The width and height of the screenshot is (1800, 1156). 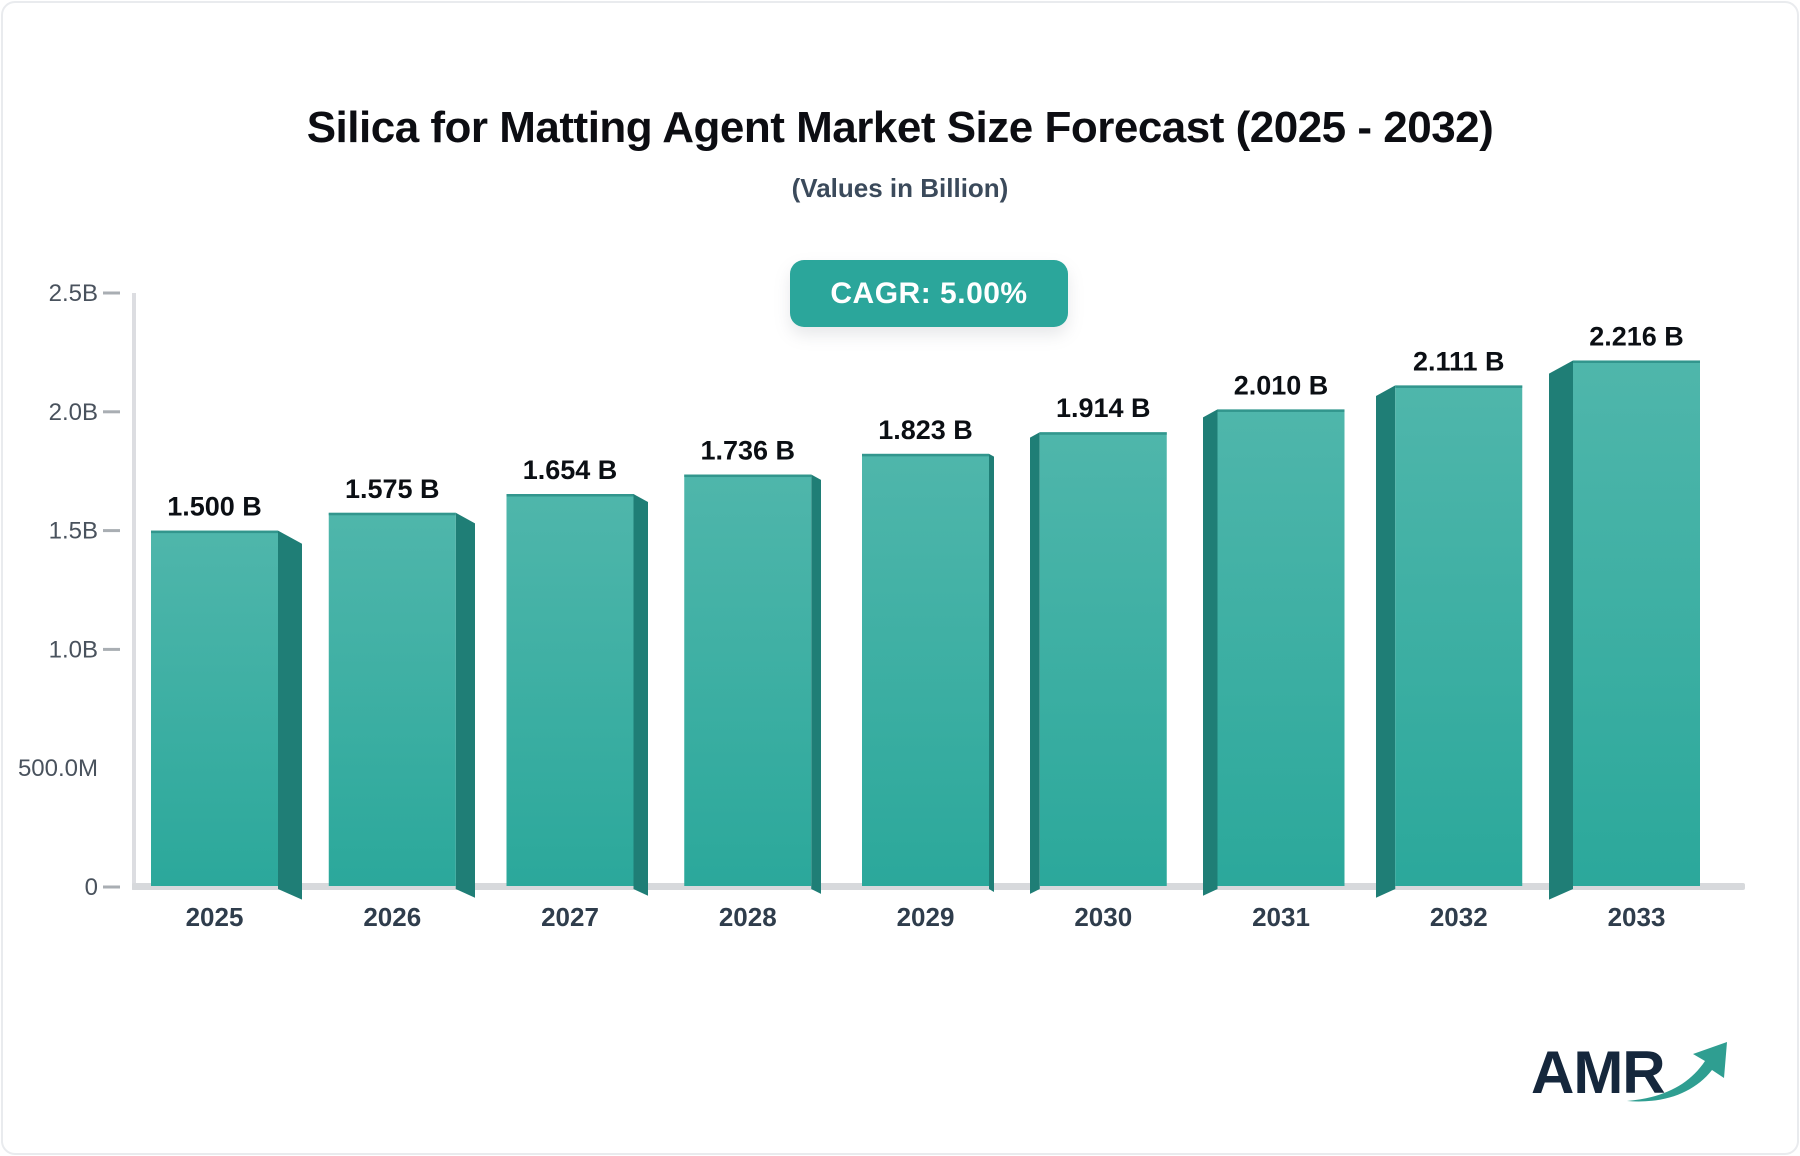 What do you see at coordinates (1459, 917) in the screenshot?
I see `x-axis-label: 2032` at bounding box center [1459, 917].